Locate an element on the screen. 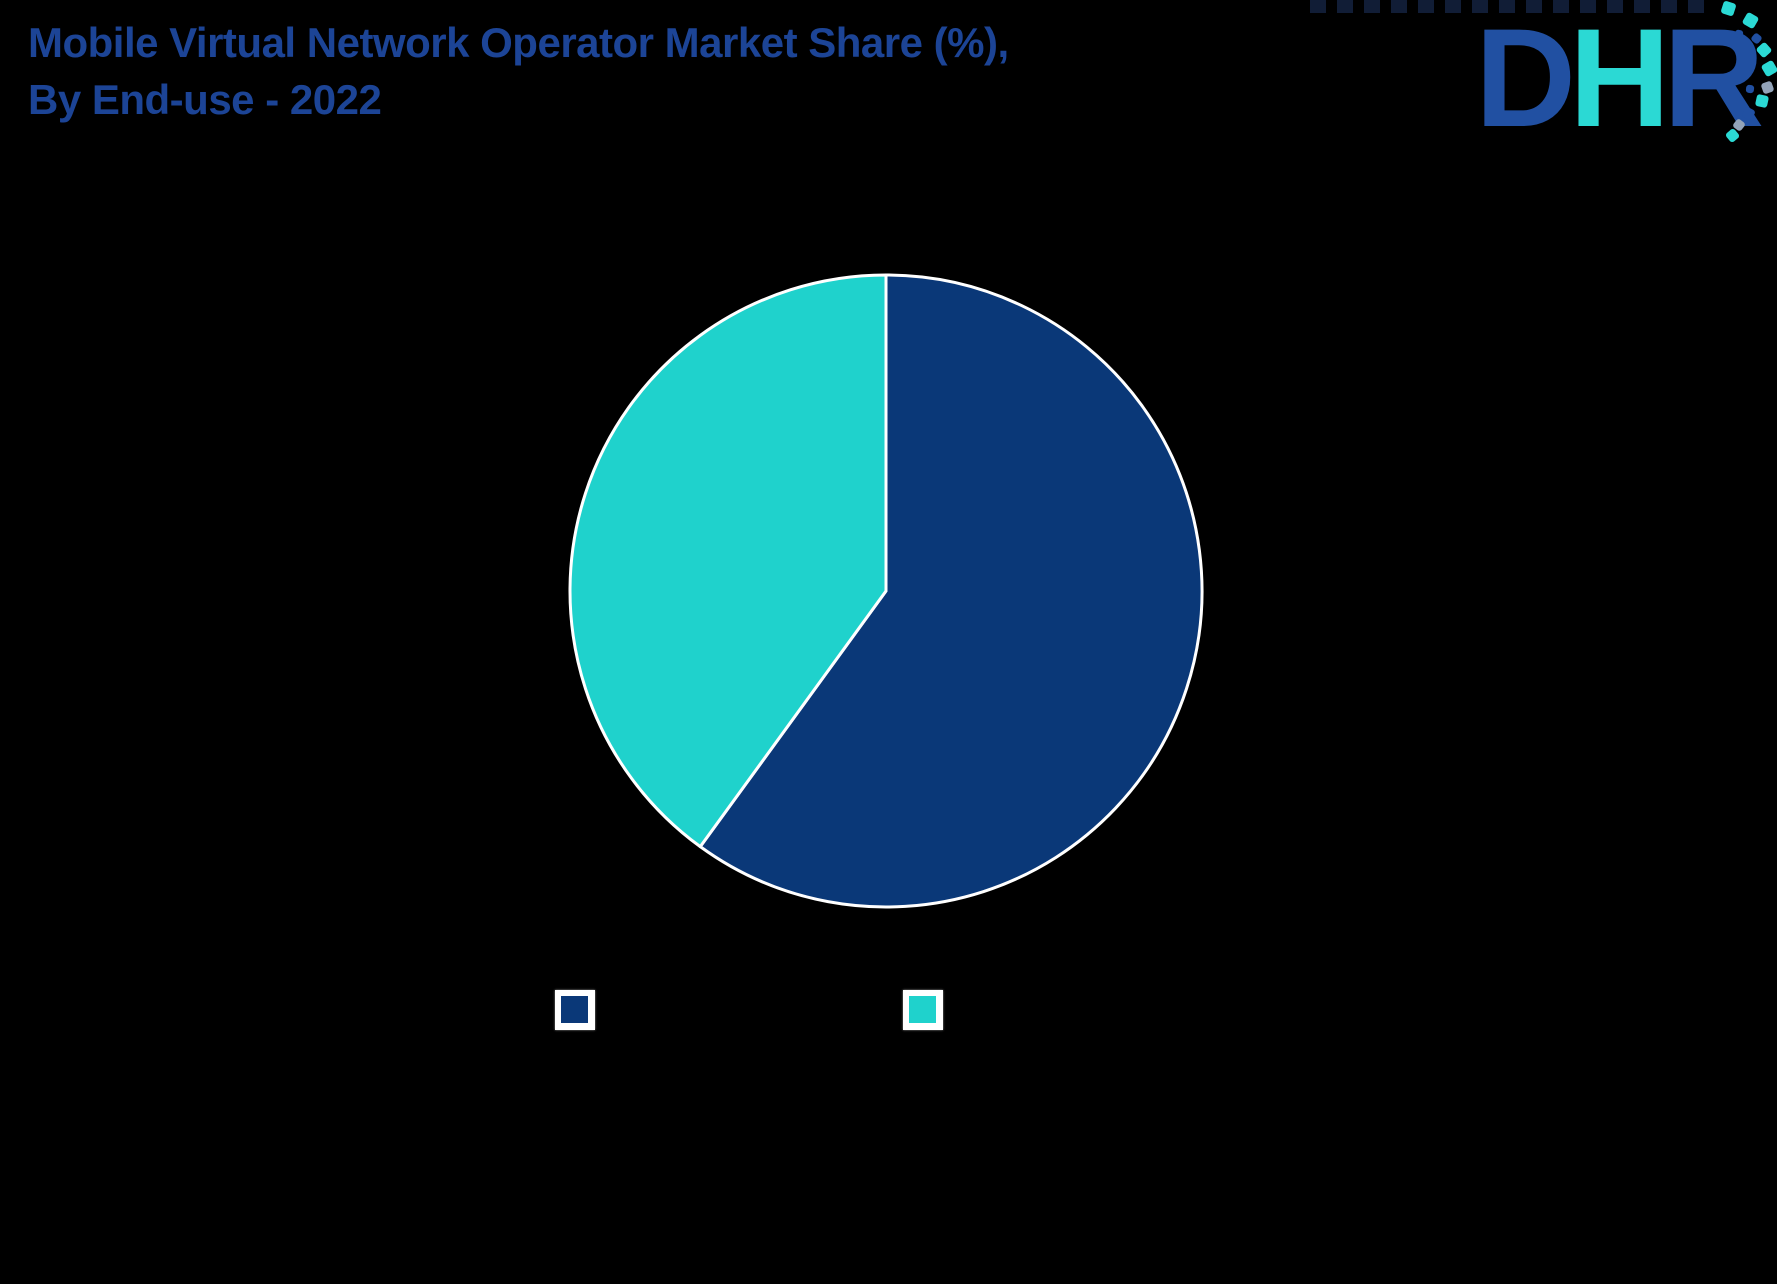 This screenshot has height=1284, width=1777. clipped-text-fragment is located at coordinates (1511, 6).